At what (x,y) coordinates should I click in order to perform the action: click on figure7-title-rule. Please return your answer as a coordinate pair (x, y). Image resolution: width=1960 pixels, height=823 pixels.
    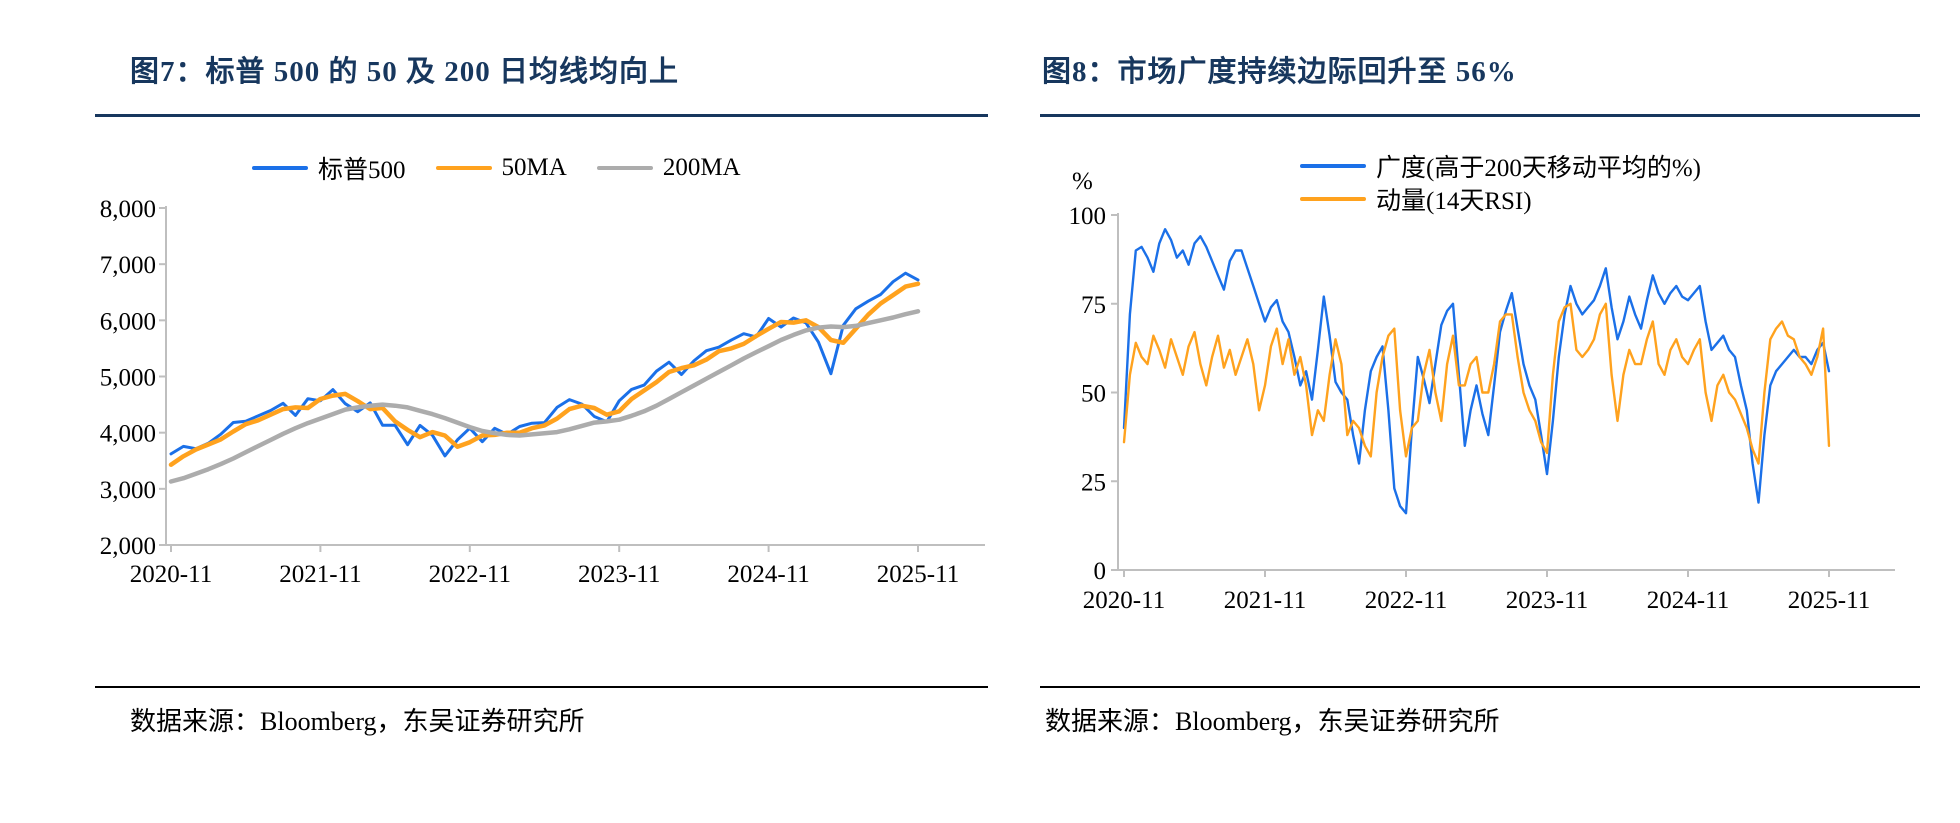
    Looking at the image, I should click on (541, 115).